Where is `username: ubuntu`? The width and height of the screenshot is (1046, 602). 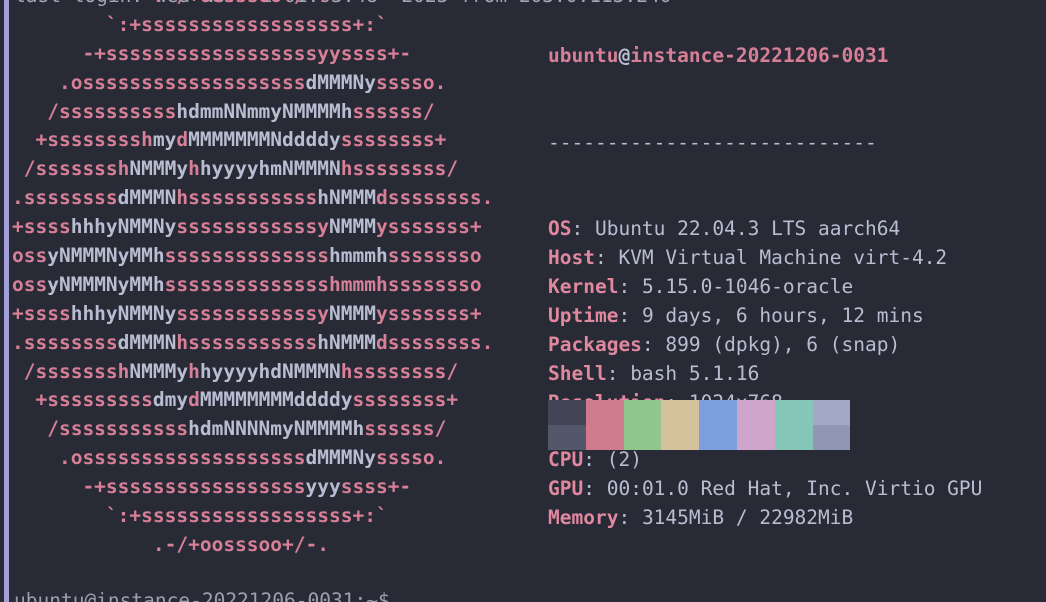 username: ubuntu is located at coordinates (583, 55).